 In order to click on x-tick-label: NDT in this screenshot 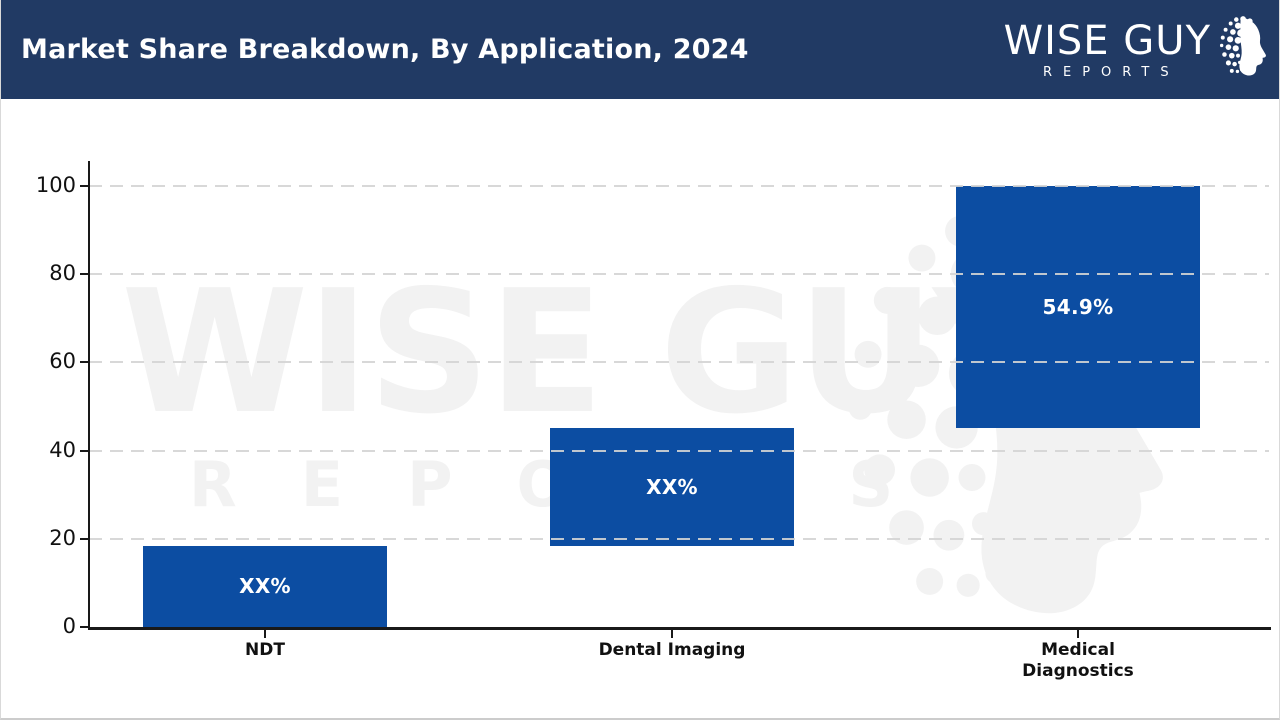, I will do `click(265, 650)`.